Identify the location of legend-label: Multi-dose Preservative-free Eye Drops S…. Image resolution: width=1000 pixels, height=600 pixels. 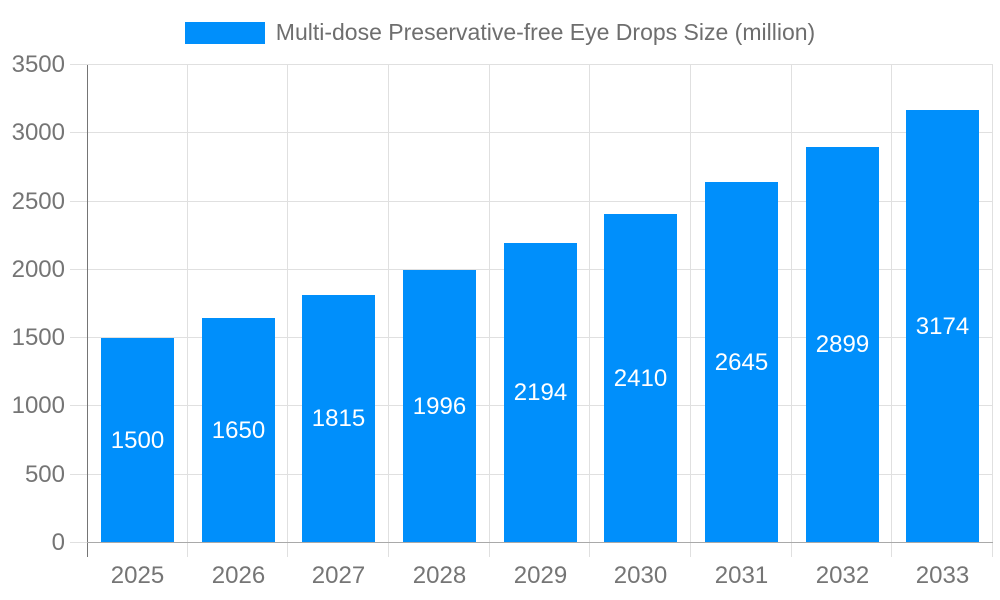
(545, 32).